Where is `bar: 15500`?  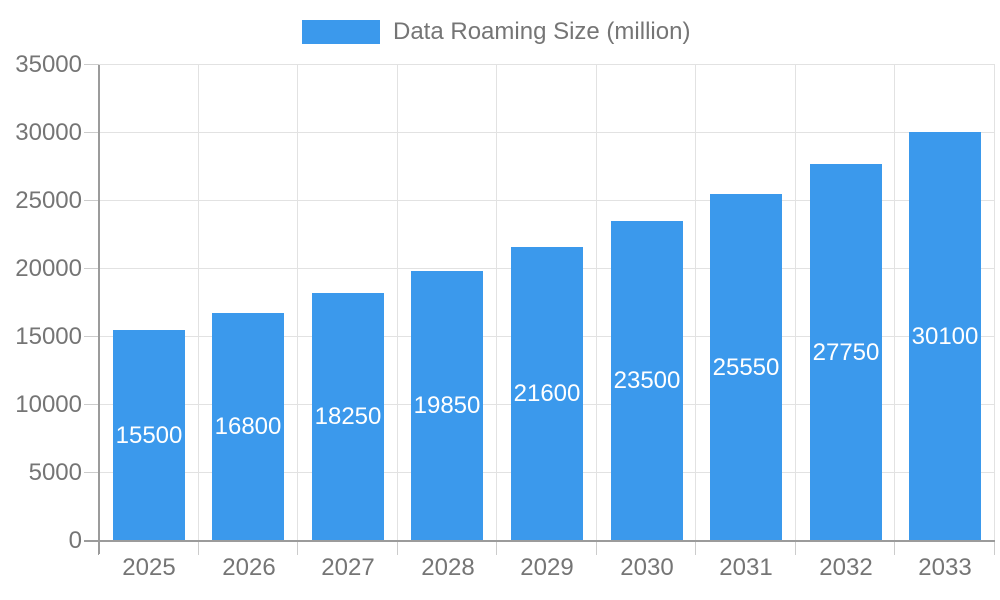 bar: 15500 is located at coordinates (149, 435).